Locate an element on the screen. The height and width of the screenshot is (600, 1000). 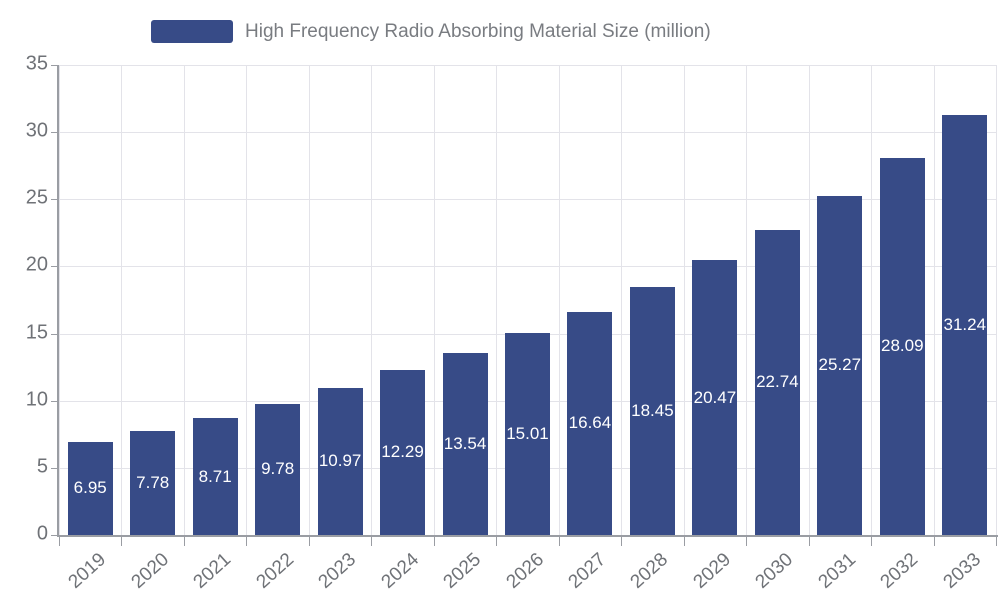
bar-2023: 10.97 is located at coordinates (340, 461).